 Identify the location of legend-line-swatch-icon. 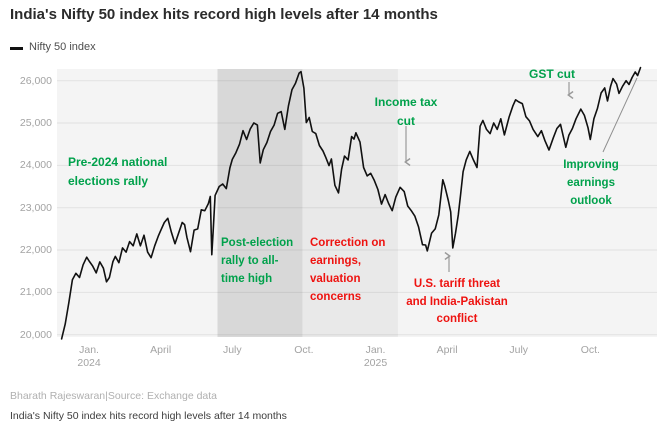
(16, 48).